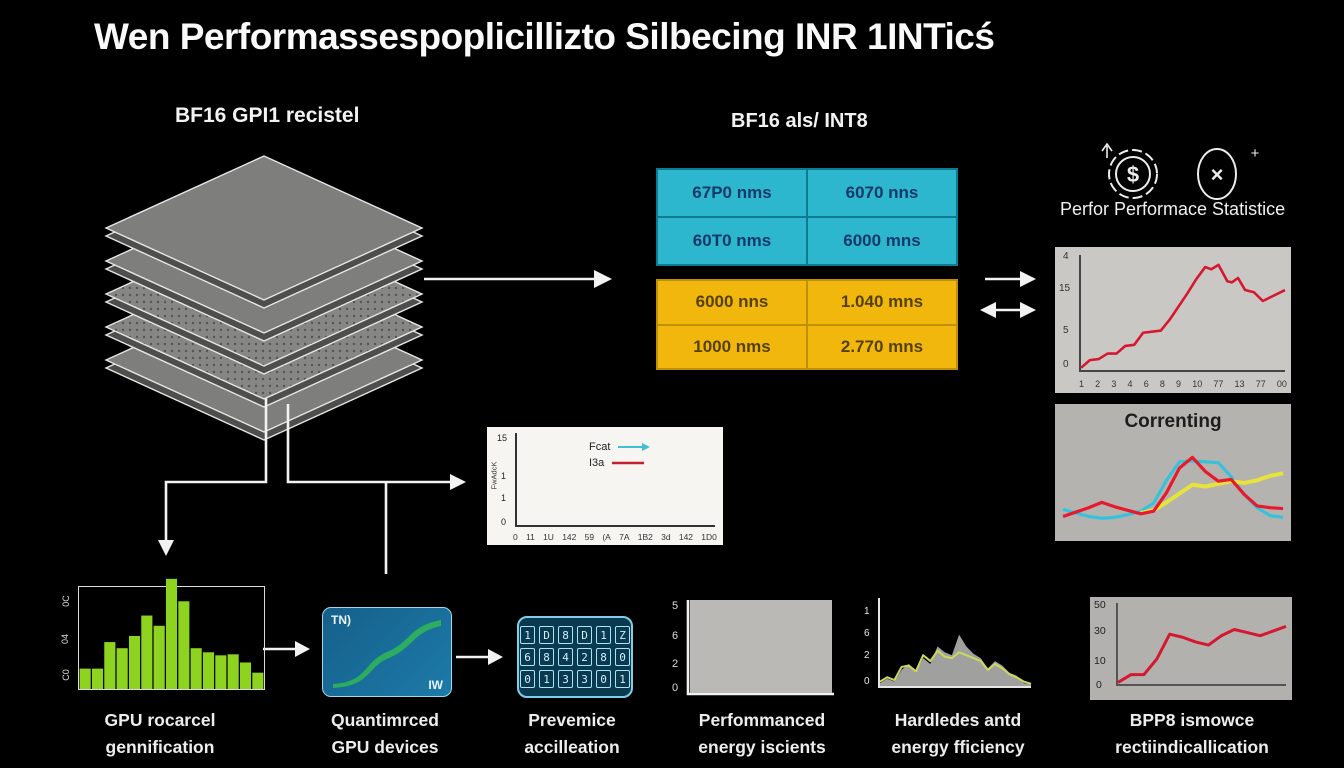 The width and height of the screenshot is (1344, 768). Describe the element at coordinates (732, 241) in the screenshot. I see `table-cell: 60T0 nms` at that location.